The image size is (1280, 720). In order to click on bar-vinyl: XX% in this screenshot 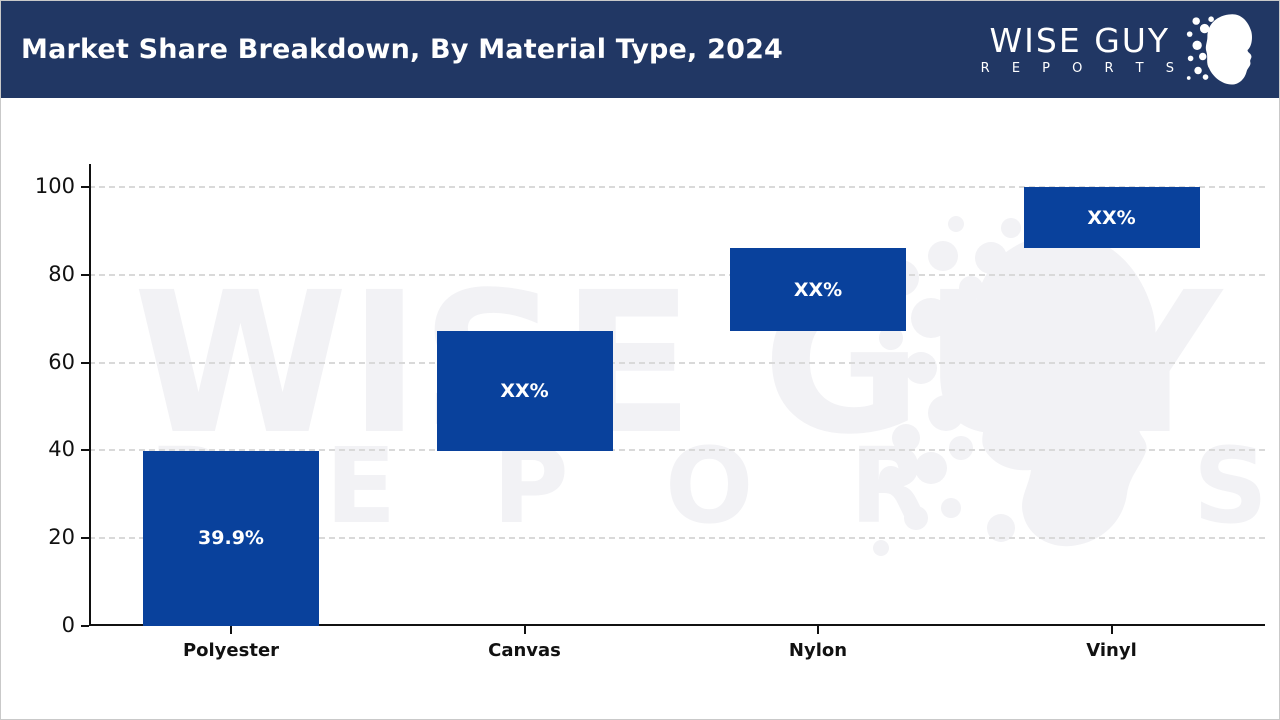, I will do `click(1111, 218)`.